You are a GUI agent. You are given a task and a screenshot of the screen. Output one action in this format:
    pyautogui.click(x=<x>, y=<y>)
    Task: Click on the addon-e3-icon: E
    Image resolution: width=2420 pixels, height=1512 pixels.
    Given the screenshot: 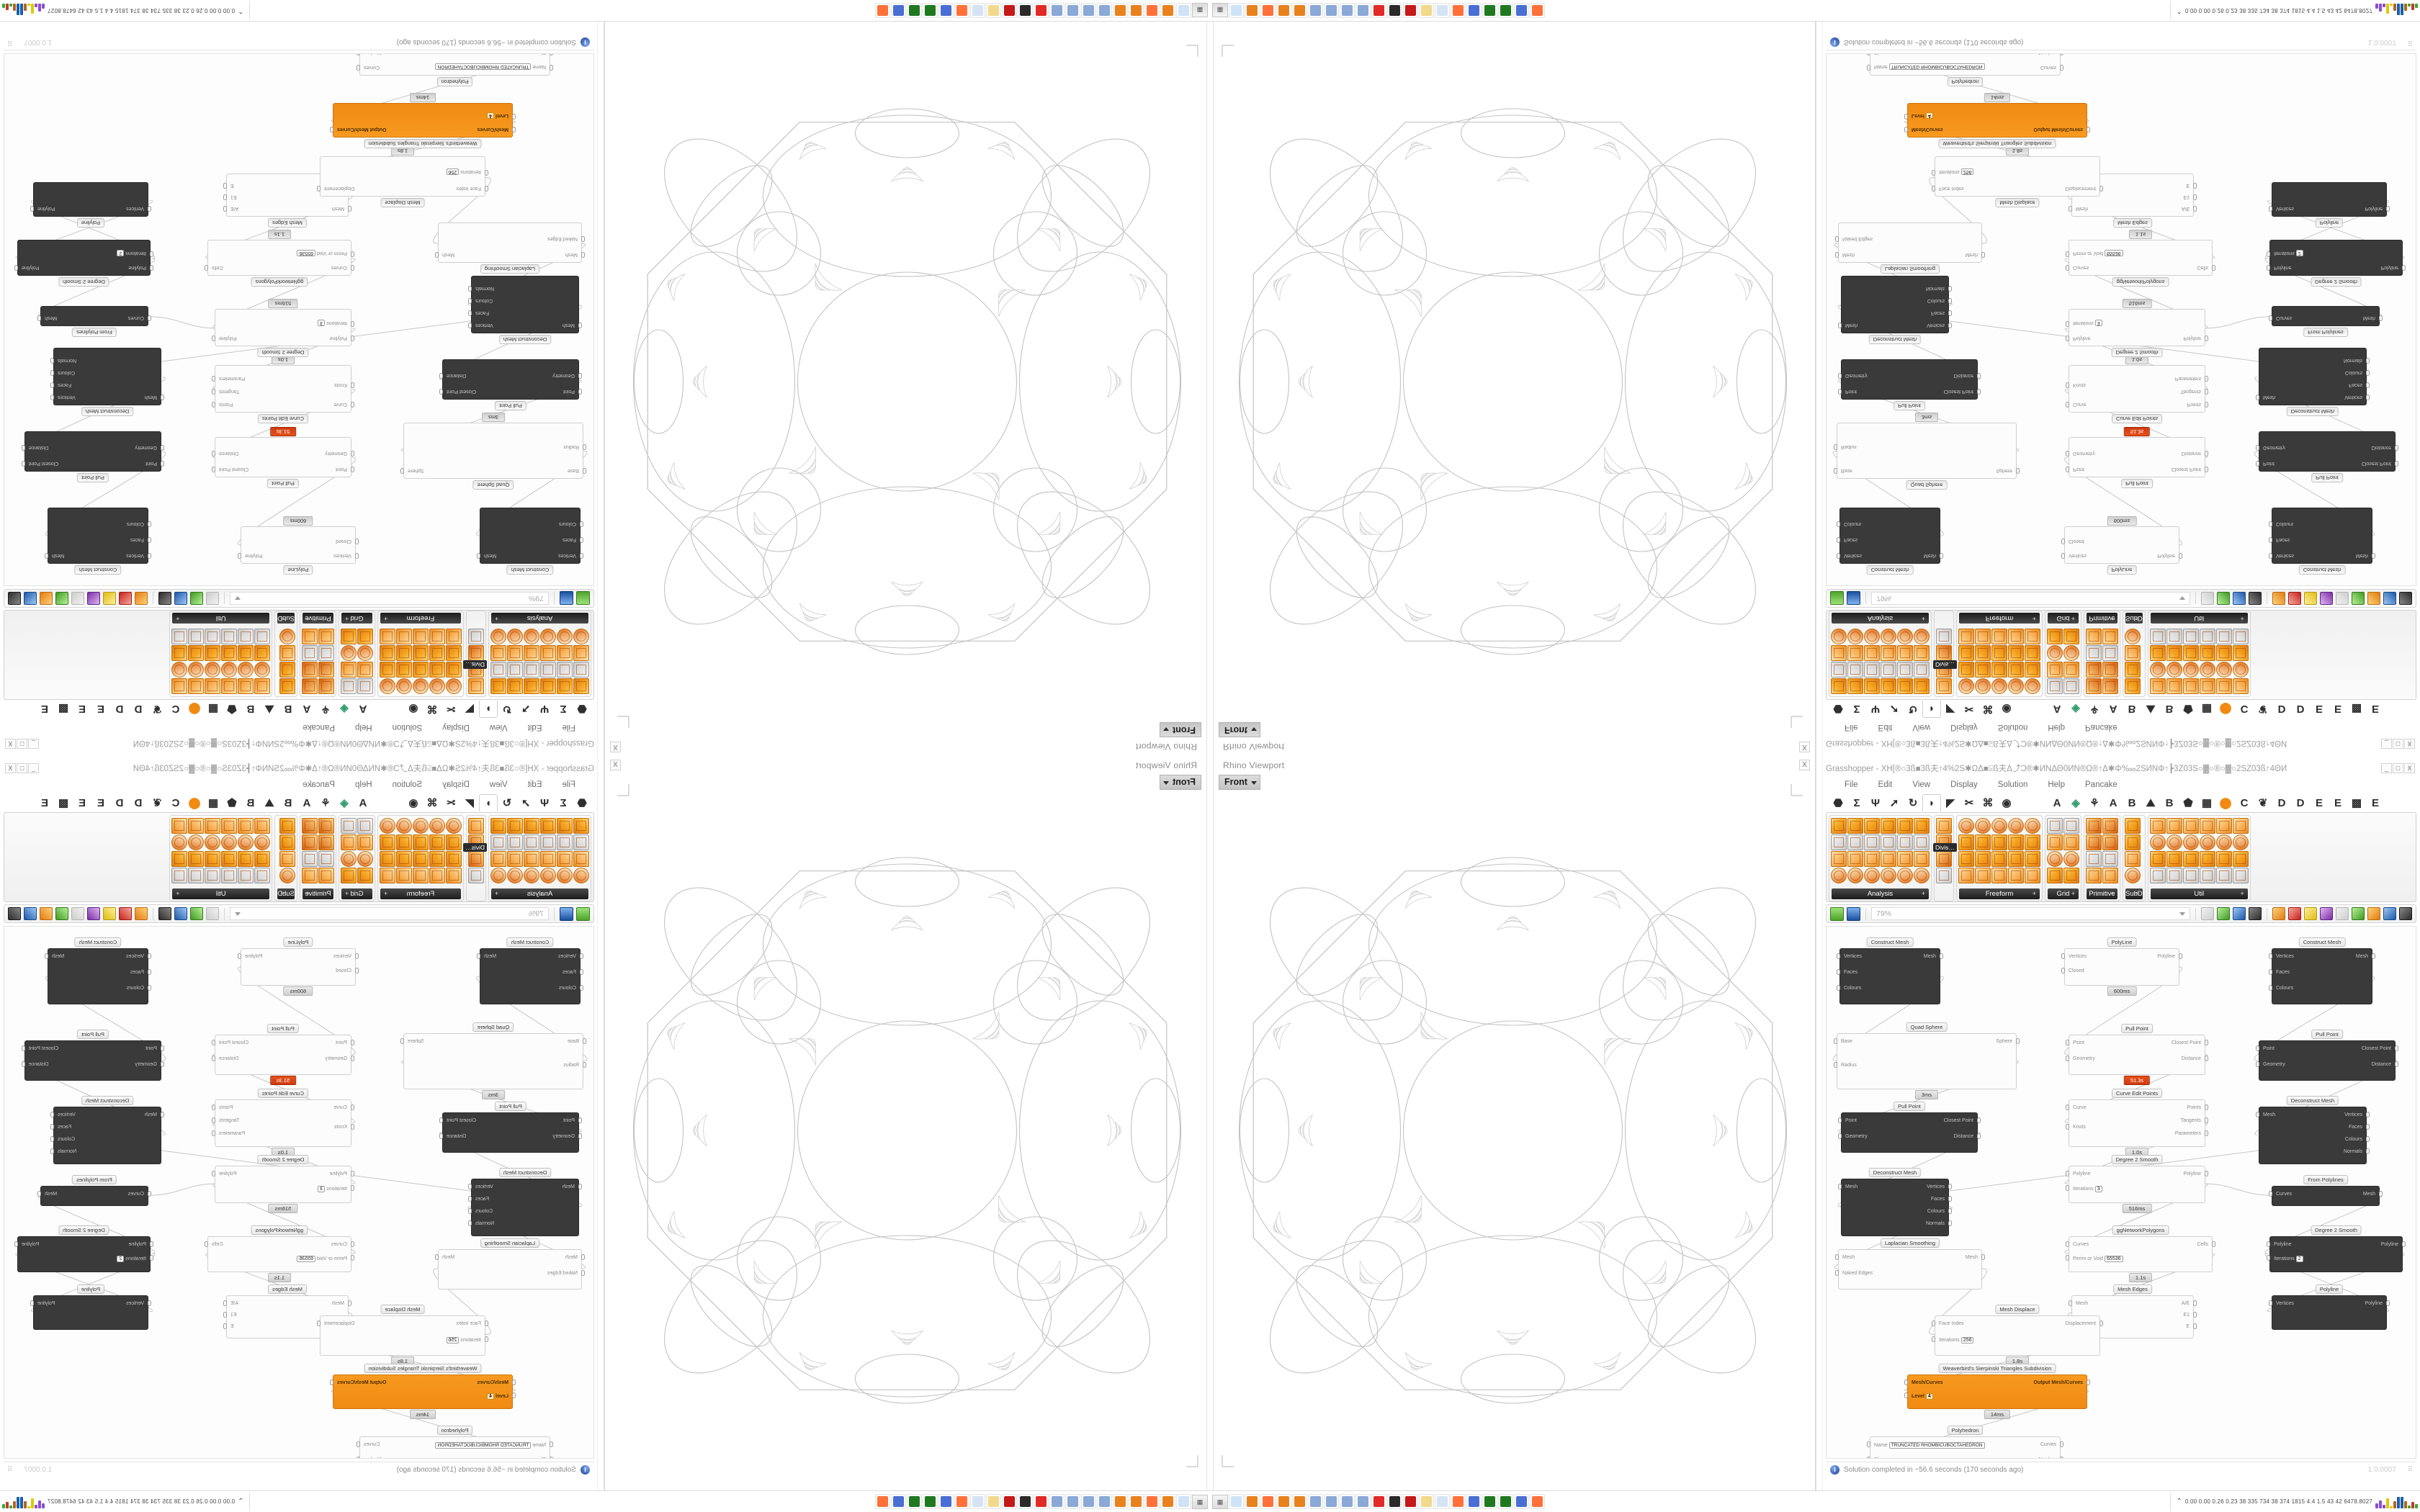 What is the action you would take?
    pyautogui.click(x=2375, y=802)
    